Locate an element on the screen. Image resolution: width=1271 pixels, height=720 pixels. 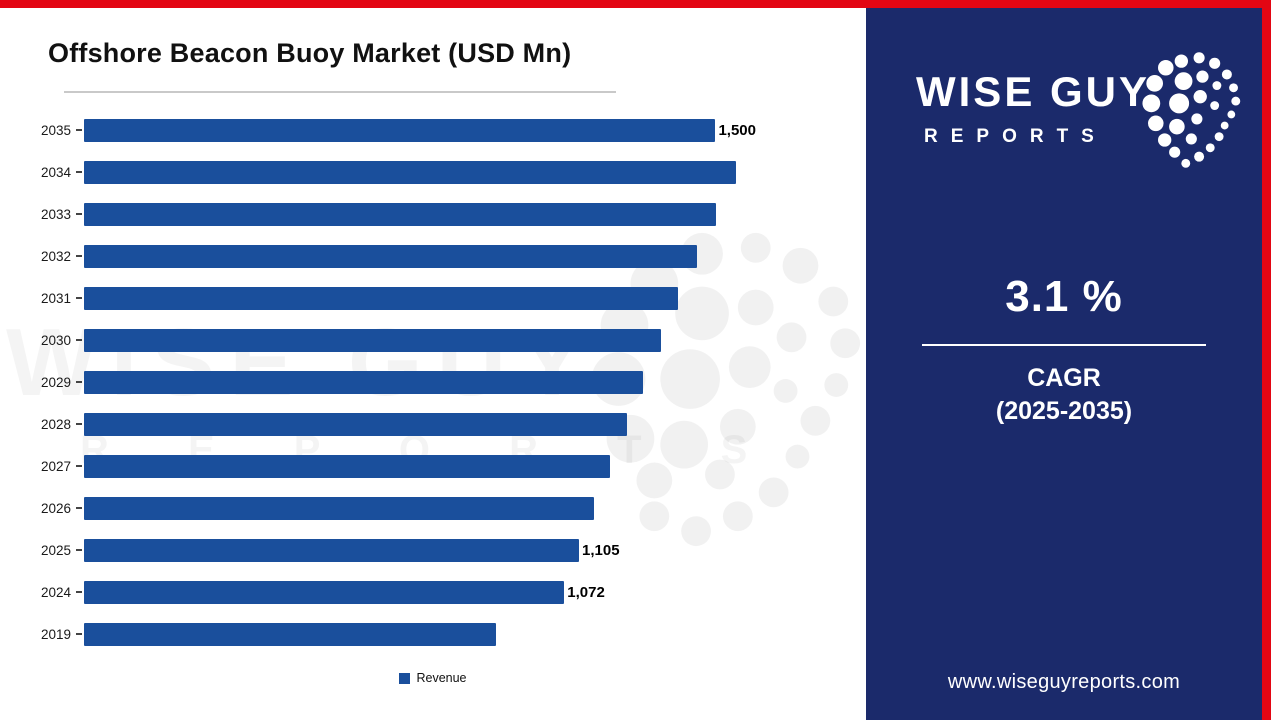
y-axis-label: 2028 is located at coordinates (55, 424).